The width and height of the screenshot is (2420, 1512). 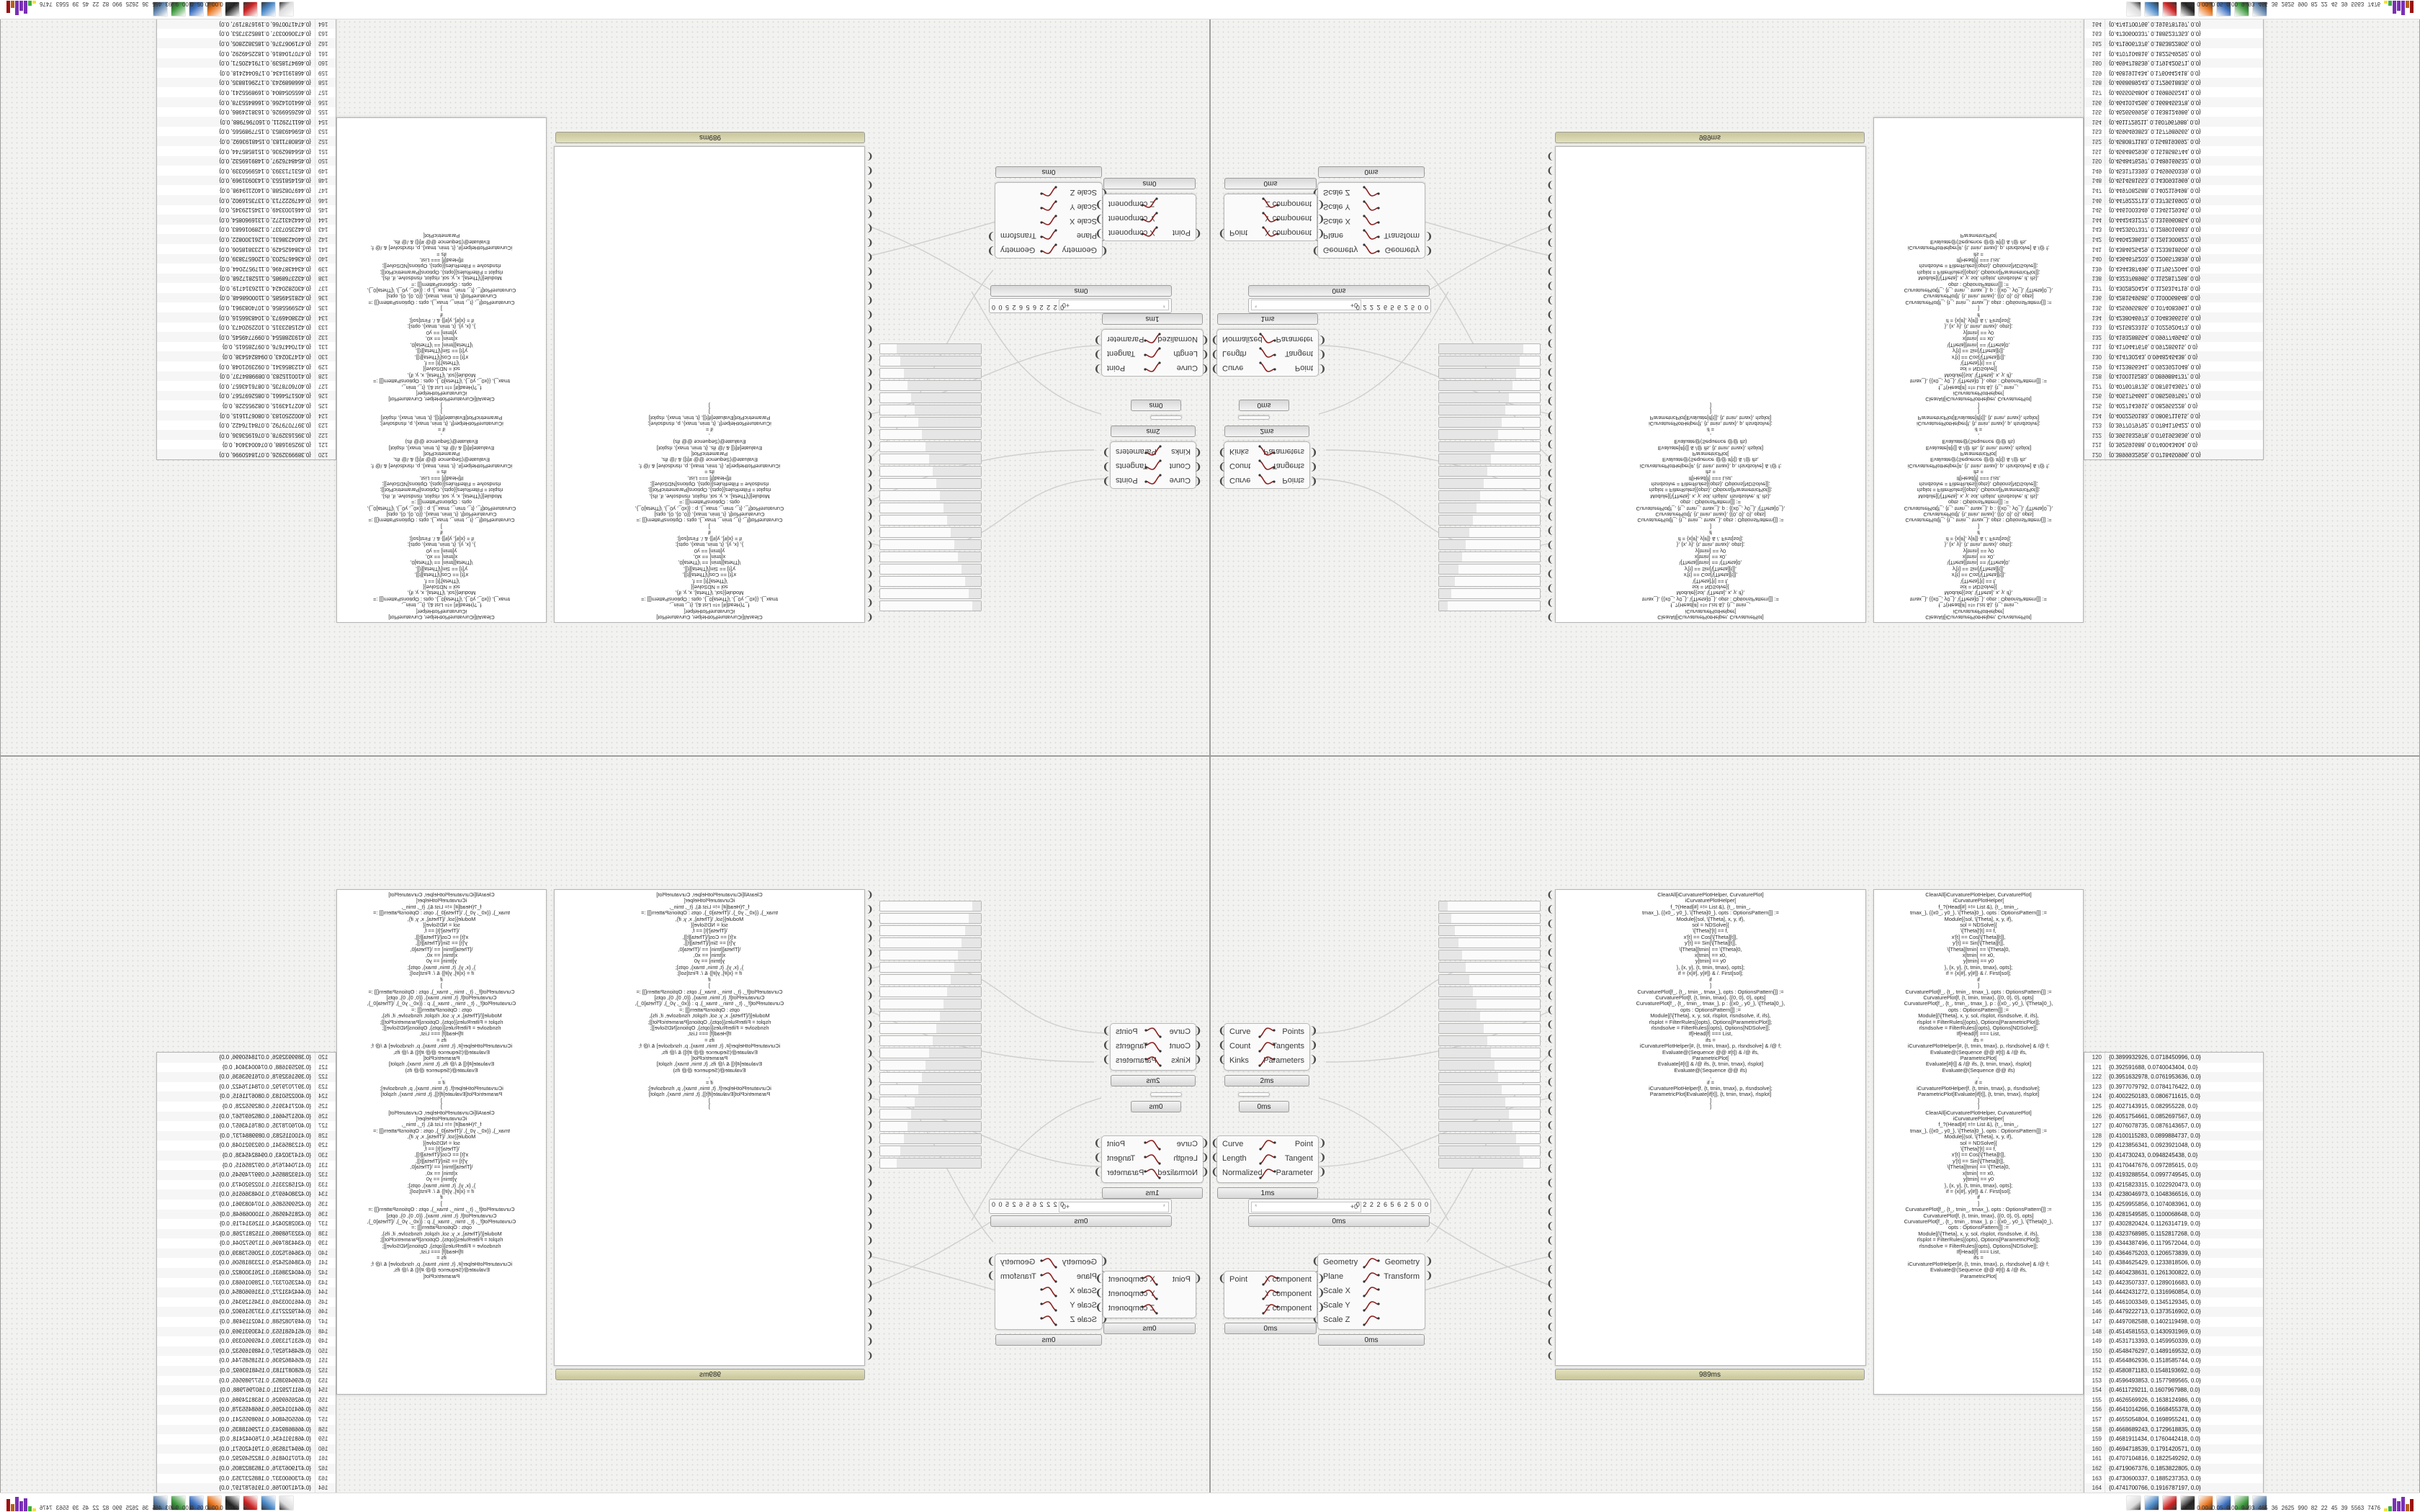 What do you see at coordinates (1156, 410) in the screenshot?
I see `graph-mapper-component: 0ms` at bounding box center [1156, 410].